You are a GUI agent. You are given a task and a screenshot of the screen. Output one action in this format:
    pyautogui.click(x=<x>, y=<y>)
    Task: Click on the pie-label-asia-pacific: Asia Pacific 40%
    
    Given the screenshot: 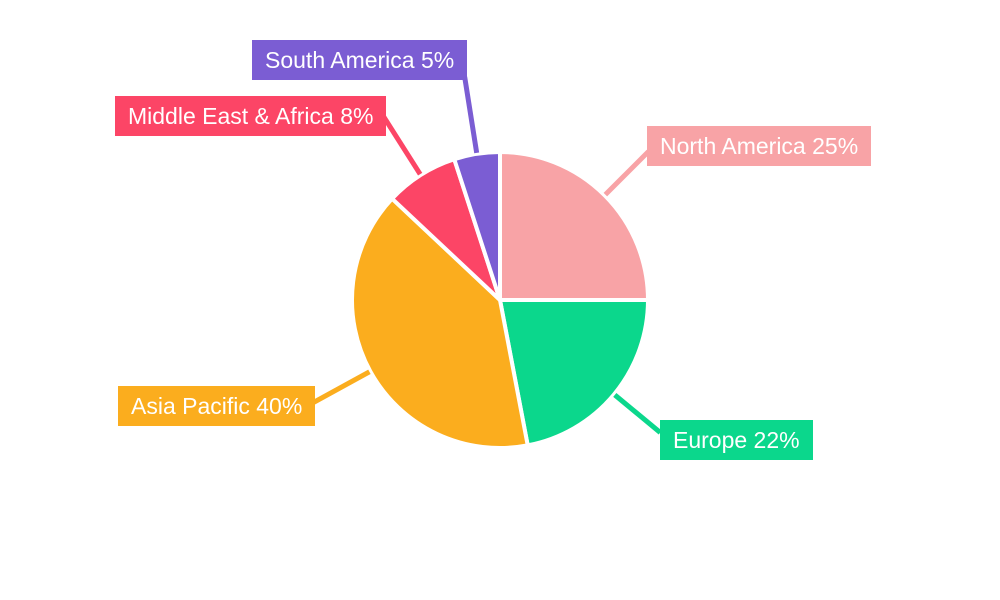 What is the action you would take?
    pyautogui.click(x=217, y=406)
    